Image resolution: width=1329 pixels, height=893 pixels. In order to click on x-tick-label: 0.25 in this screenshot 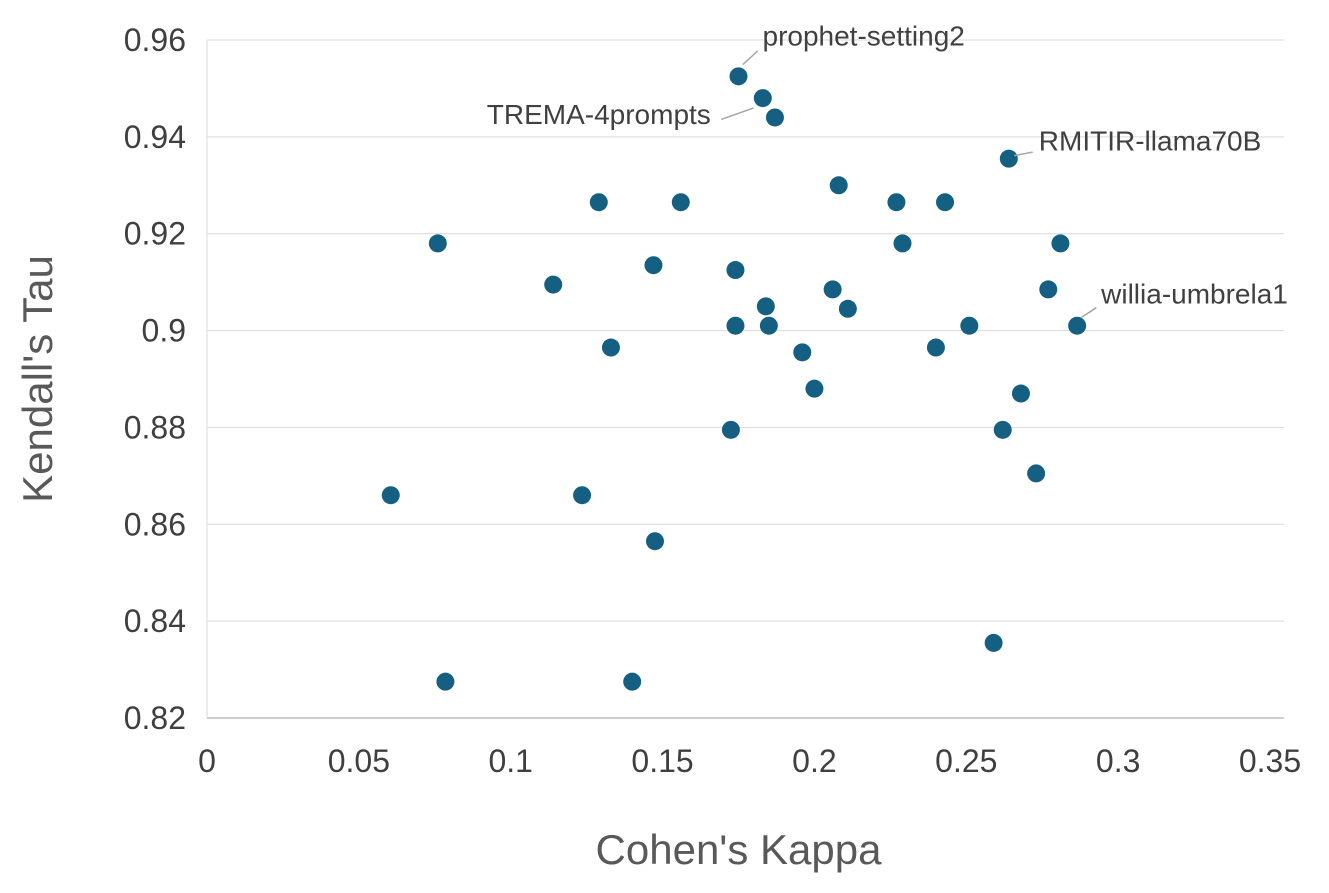, I will do `click(966, 761)`.